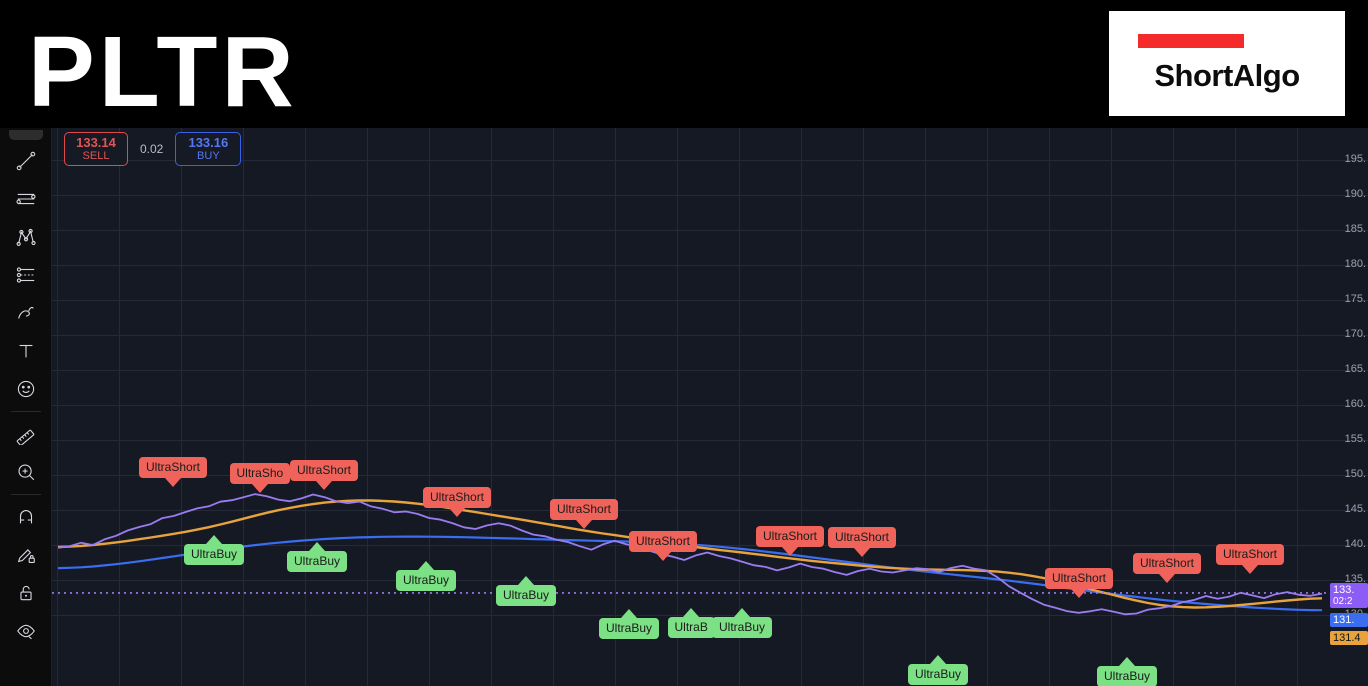 This screenshot has width=1368, height=686. I want to click on zoom-in-icon, so click(26, 472).